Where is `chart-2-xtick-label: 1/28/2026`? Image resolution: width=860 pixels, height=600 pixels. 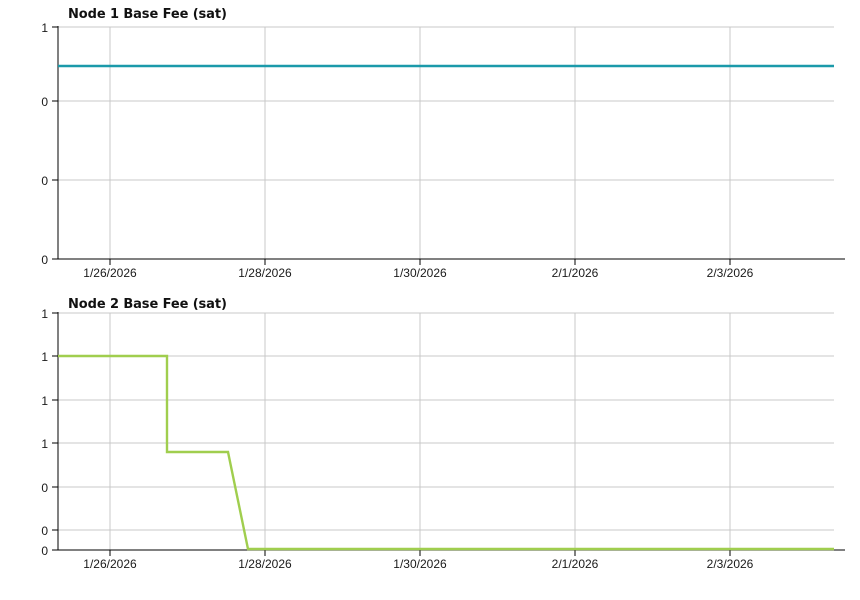
chart-2-xtick-label: 1/28/2026 is located at coordinates (265, 564).